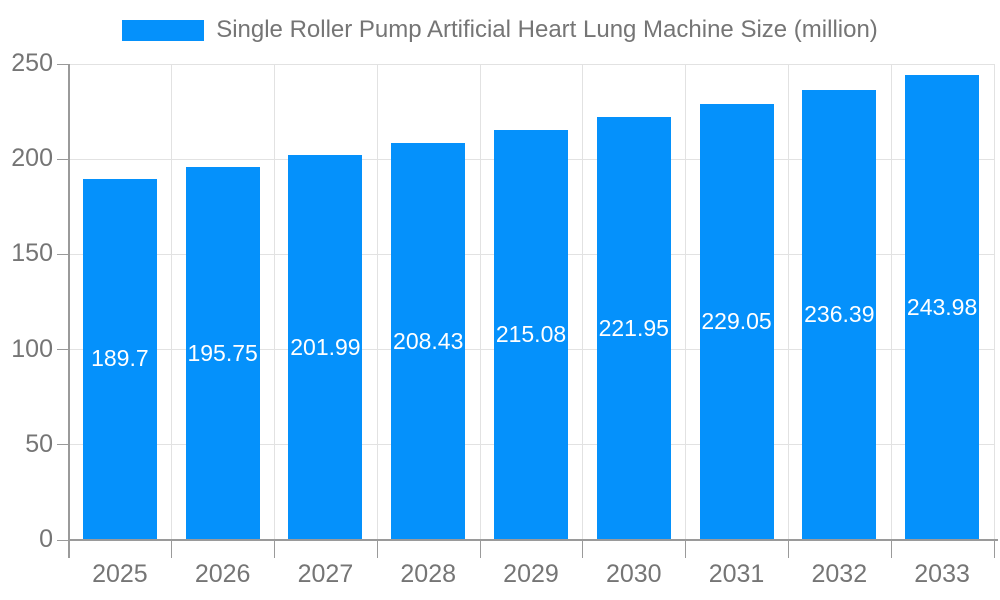 The height and width of the screenshot is (600, 1000). What do you see at coordinates (942, 574) in the screenshot?
I see `x-tick-label-2033: 2033` at bounding box center [942, 574].